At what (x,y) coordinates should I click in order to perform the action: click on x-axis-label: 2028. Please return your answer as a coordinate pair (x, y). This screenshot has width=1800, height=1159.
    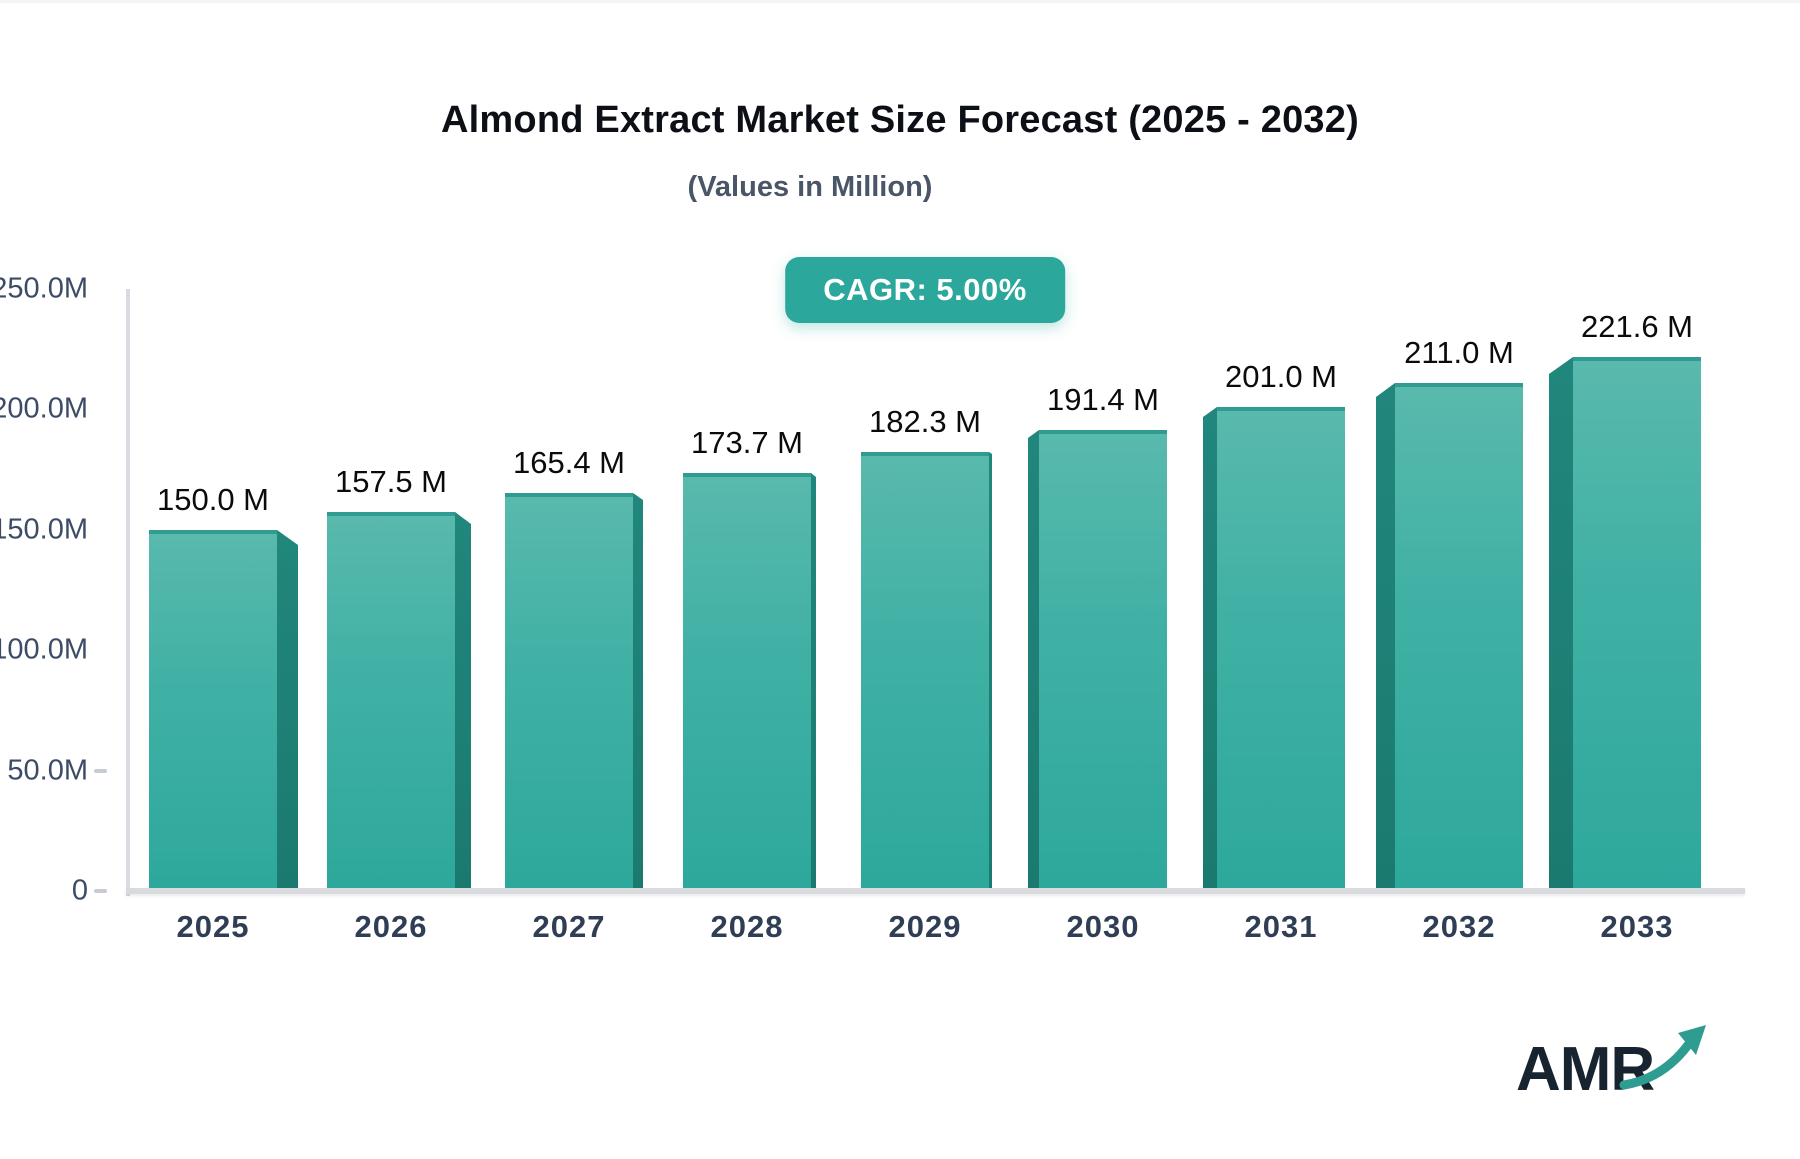
    Looking at the image, I should click on (747, 926).